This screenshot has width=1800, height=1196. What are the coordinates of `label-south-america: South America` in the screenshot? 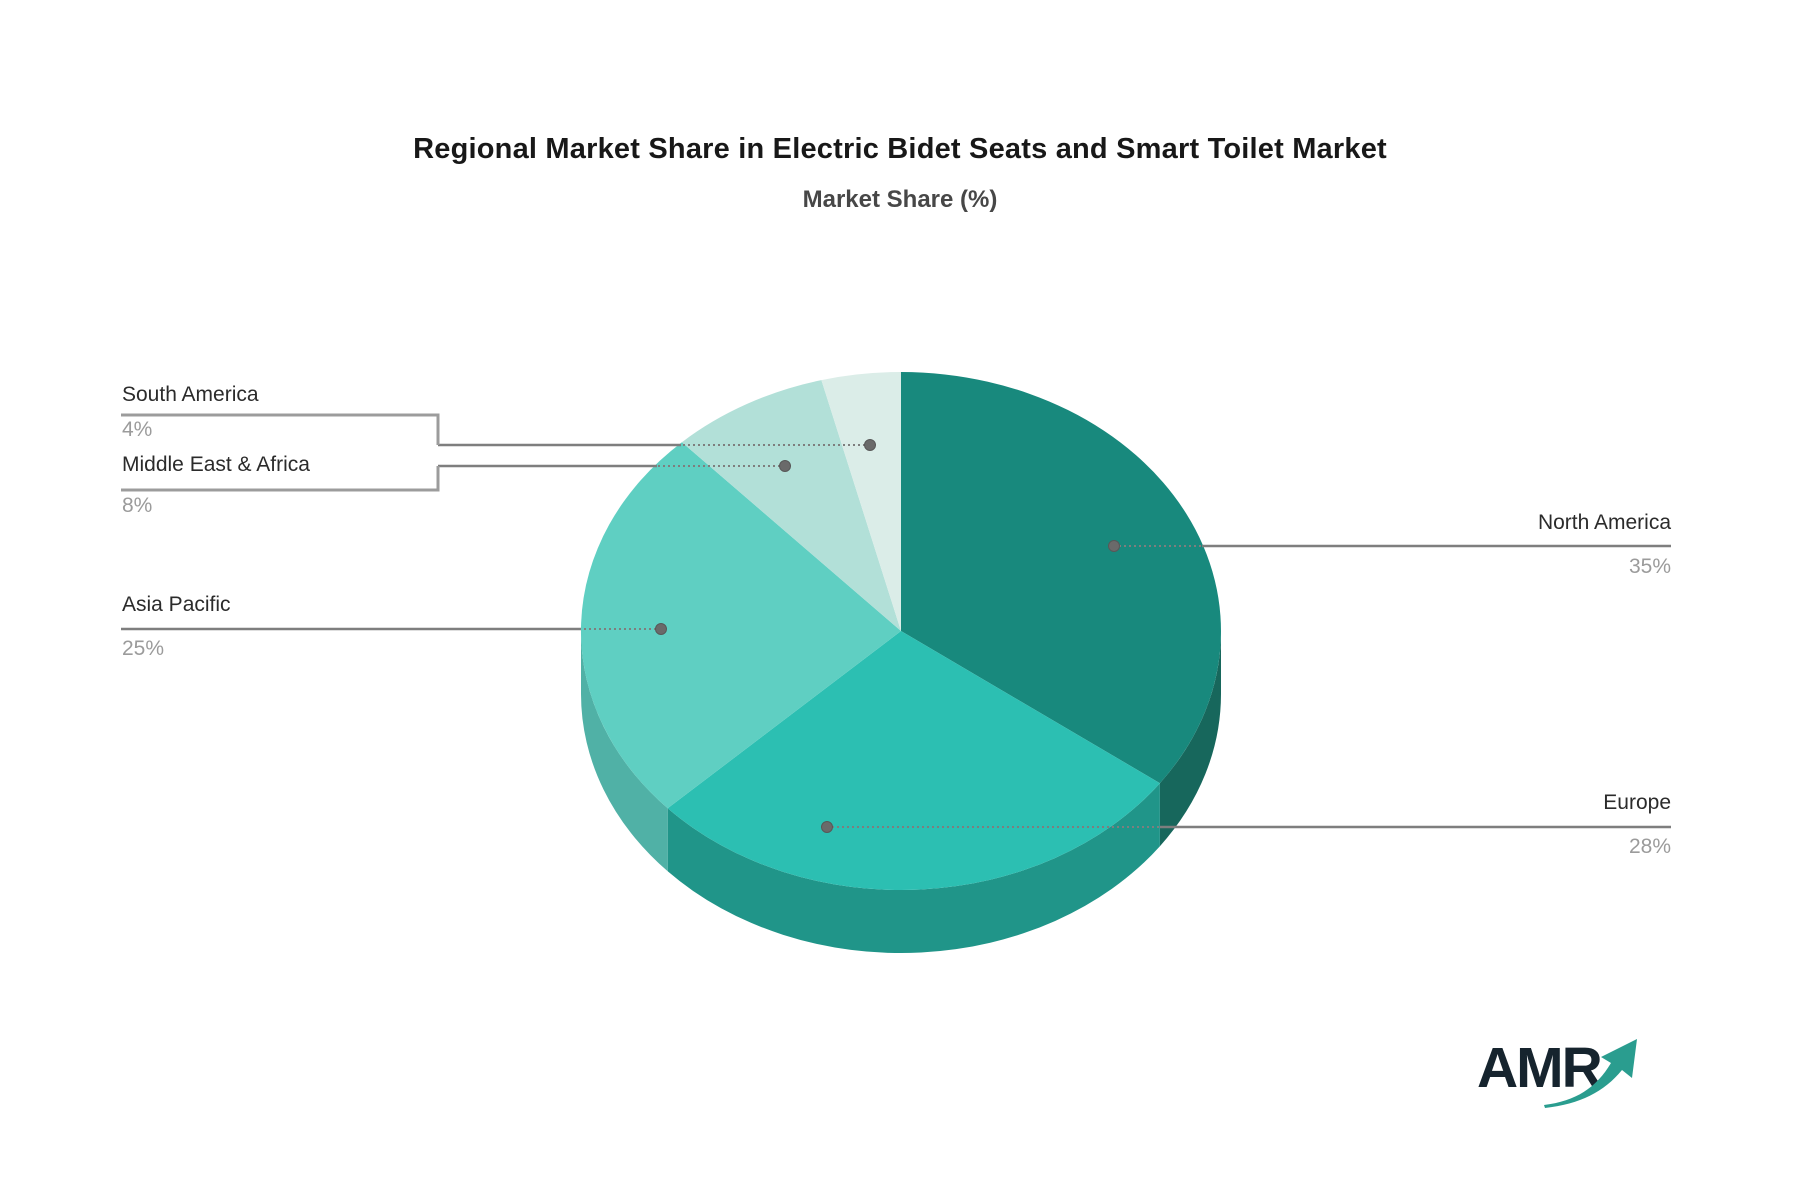 It's located at (190, 394).